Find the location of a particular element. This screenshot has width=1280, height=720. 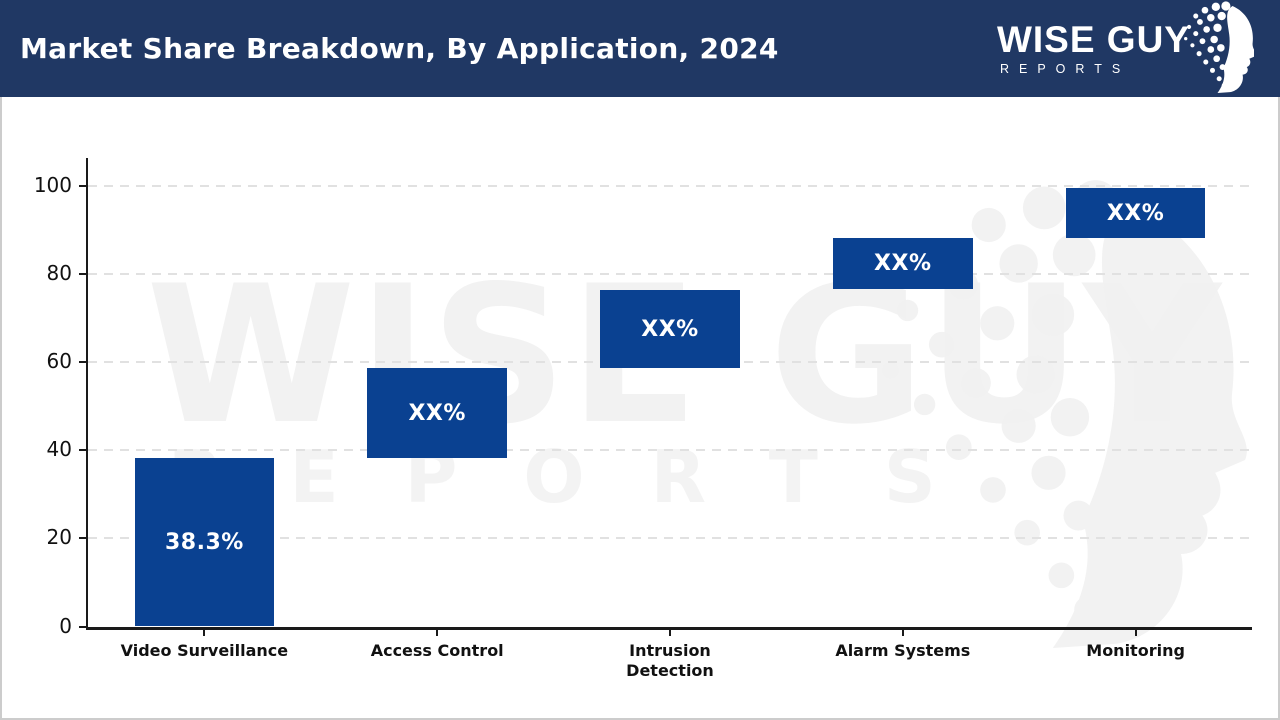

logo-wordmark: WISE GUY REPORTS is located at coordinates (1093, 48).